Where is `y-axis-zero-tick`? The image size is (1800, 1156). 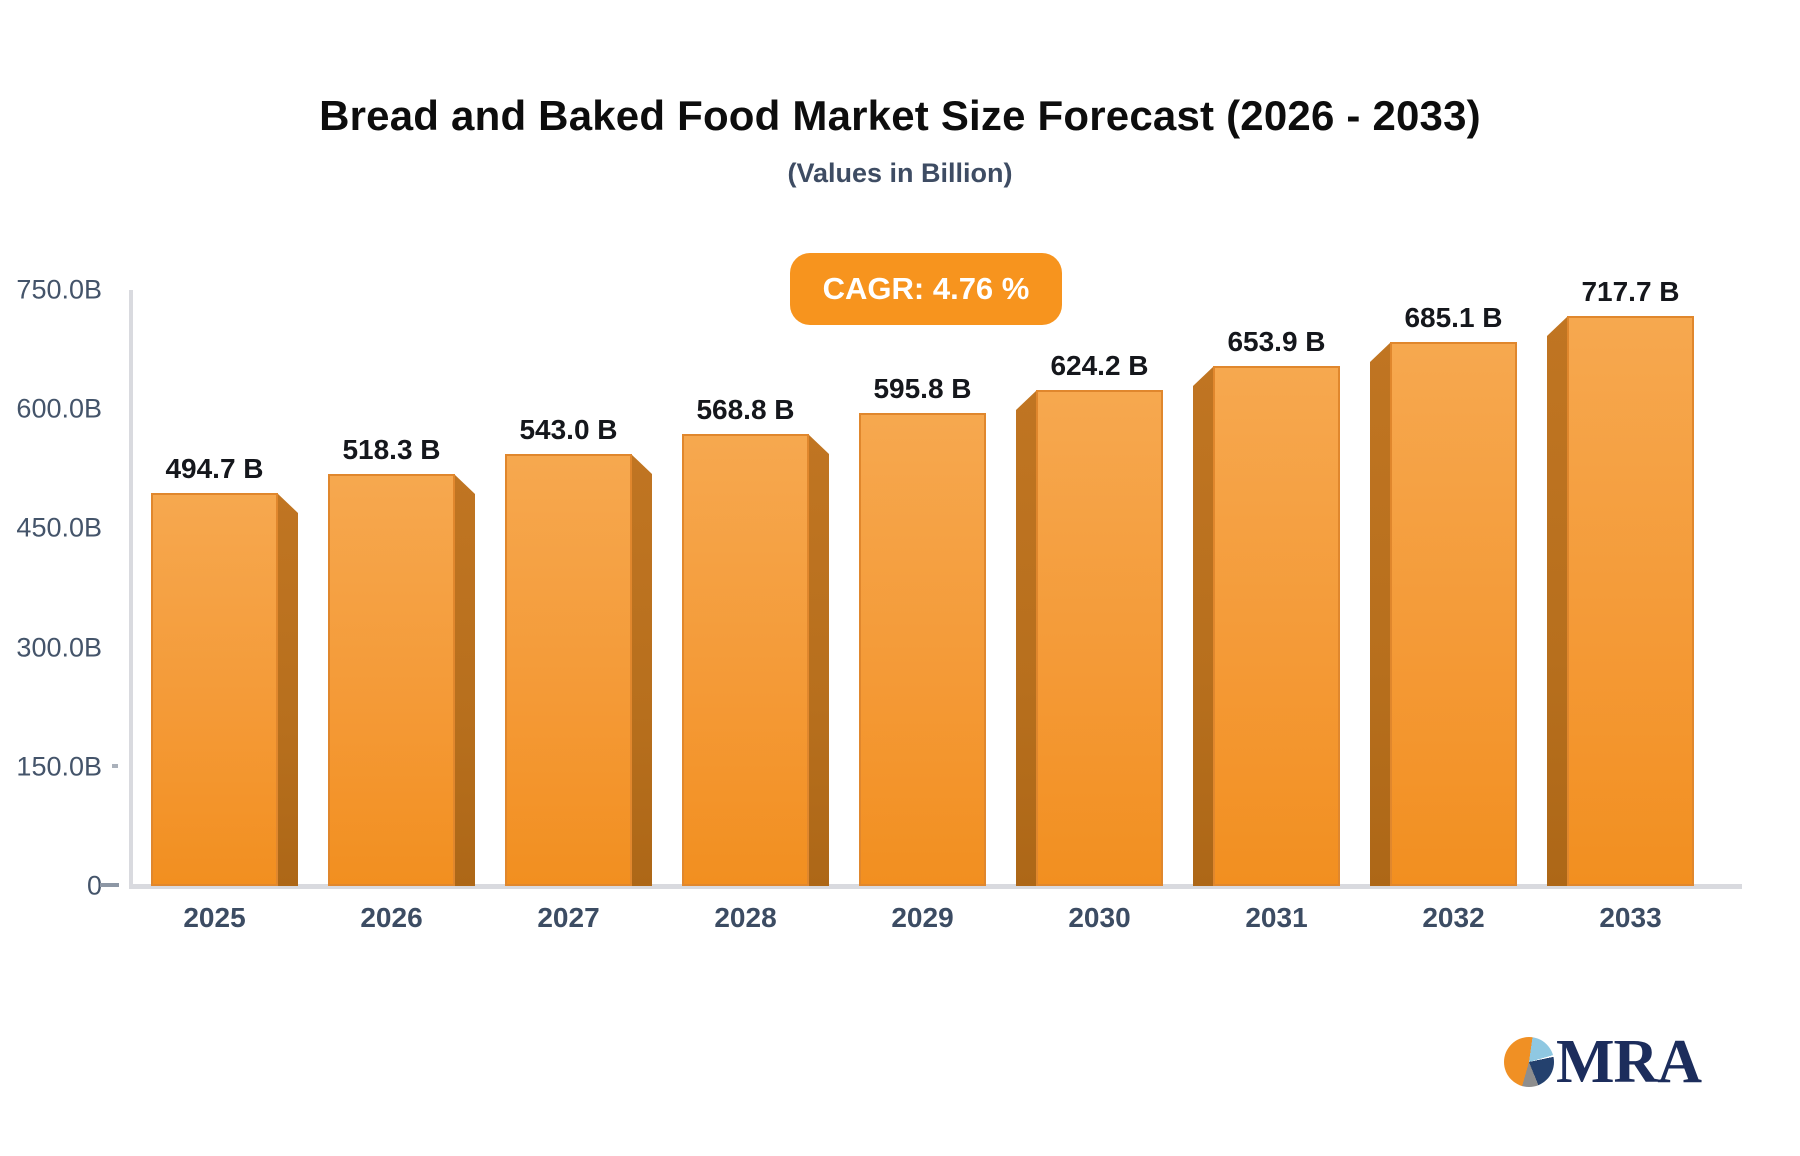
y-axis-zero-tick is located at coordinates (109, 885).